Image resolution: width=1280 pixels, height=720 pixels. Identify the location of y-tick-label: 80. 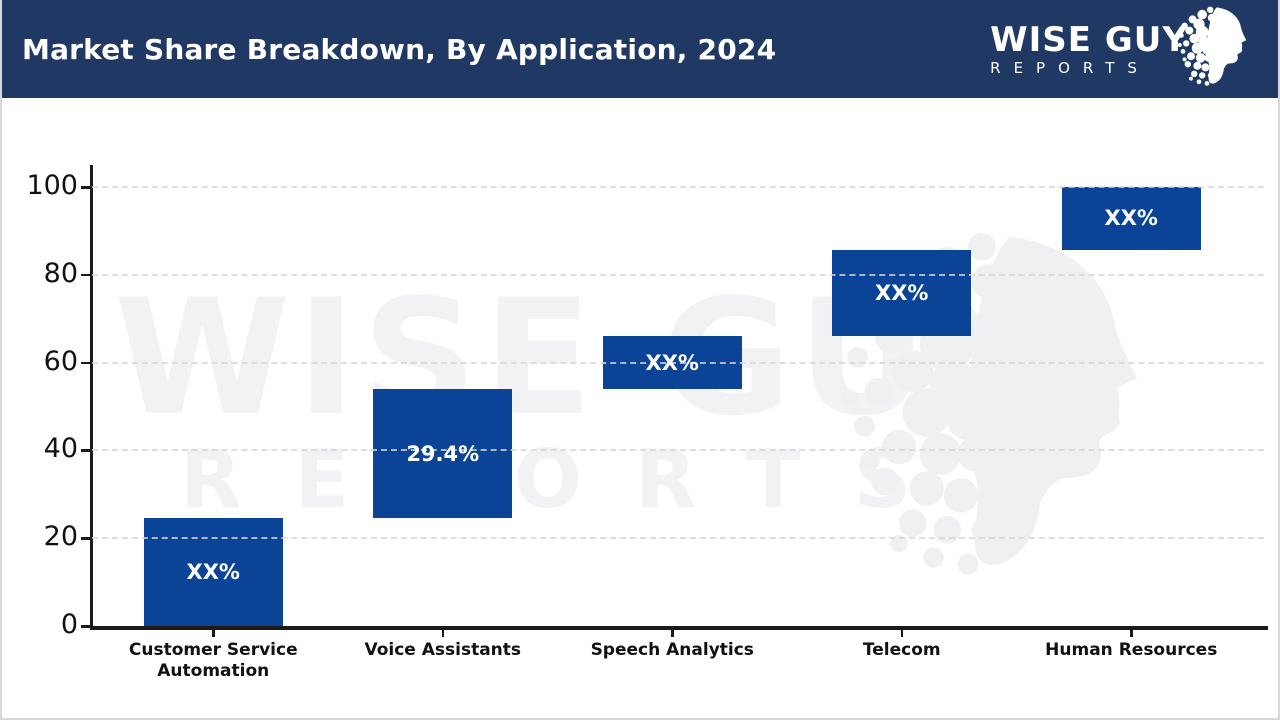
(60, 273).